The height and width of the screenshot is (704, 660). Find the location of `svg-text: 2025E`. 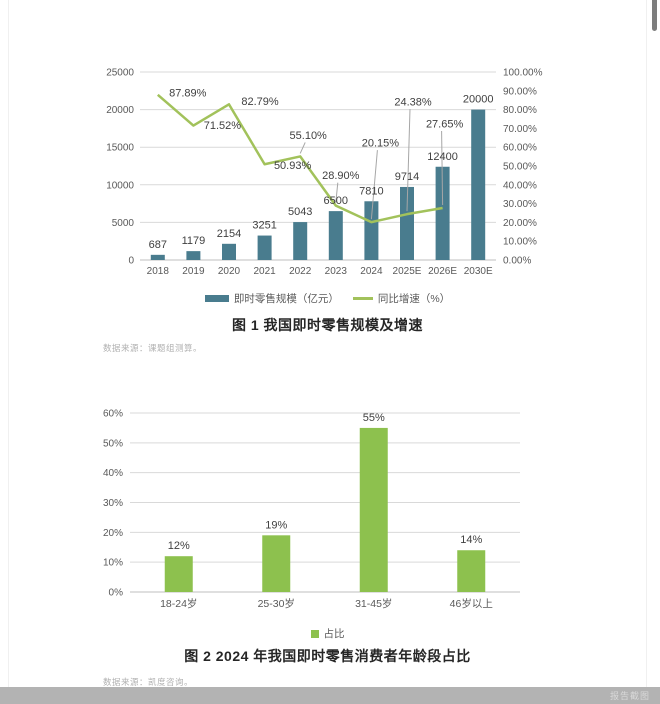

svg-text: 2025E is located at coordinates (407, 271).